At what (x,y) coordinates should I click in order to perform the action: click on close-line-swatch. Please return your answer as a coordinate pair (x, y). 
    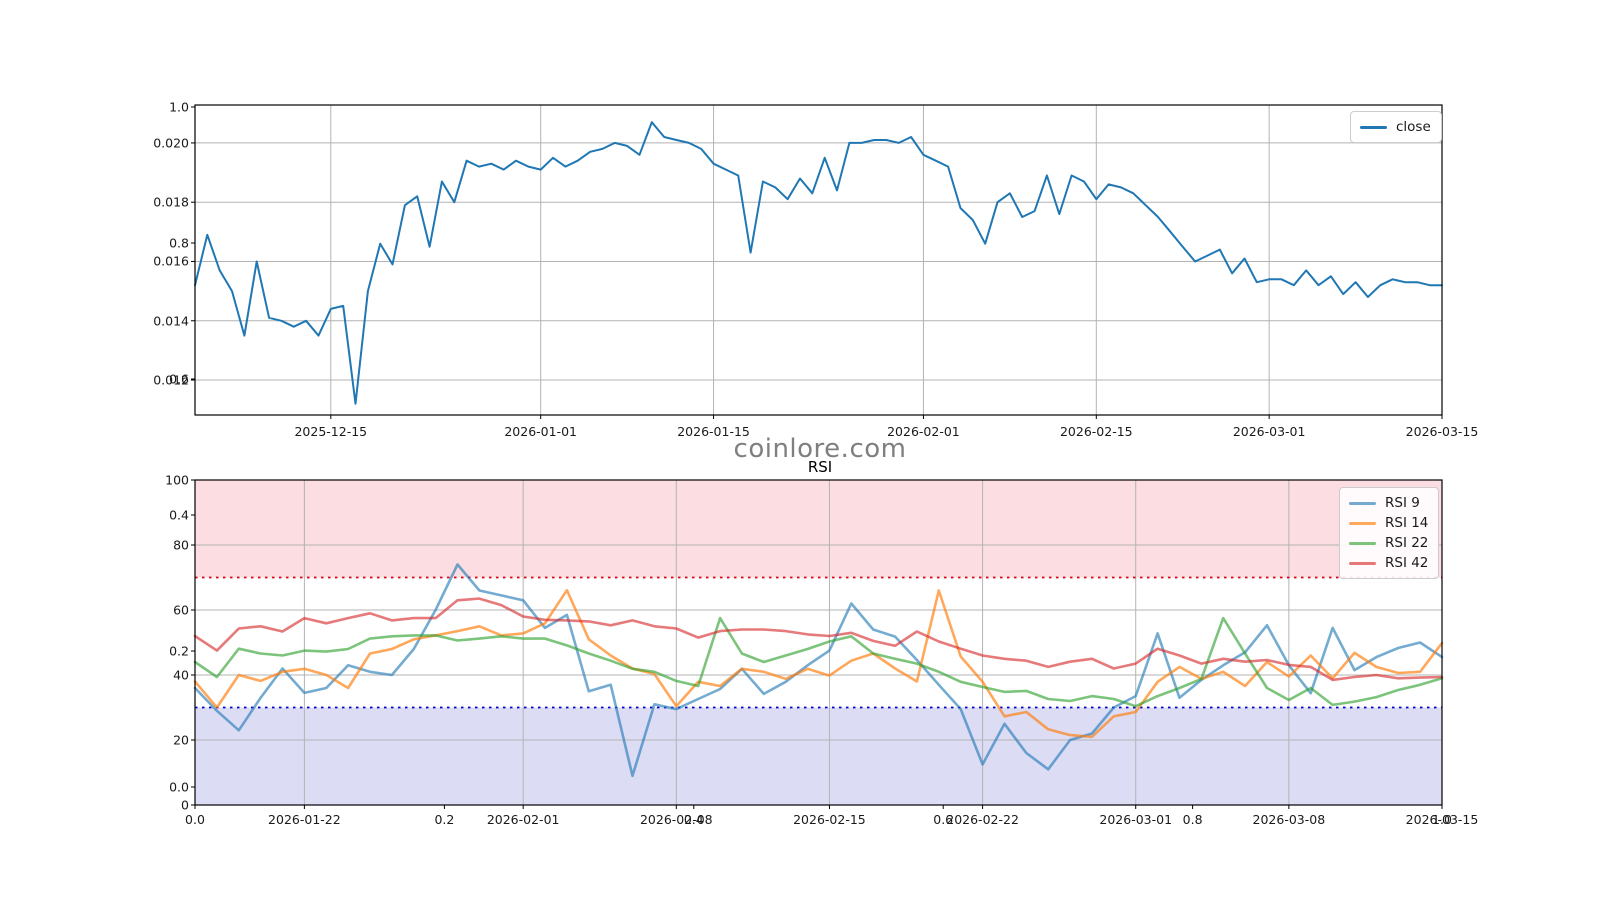
    Looking at the image, I should click on (1373, 127).